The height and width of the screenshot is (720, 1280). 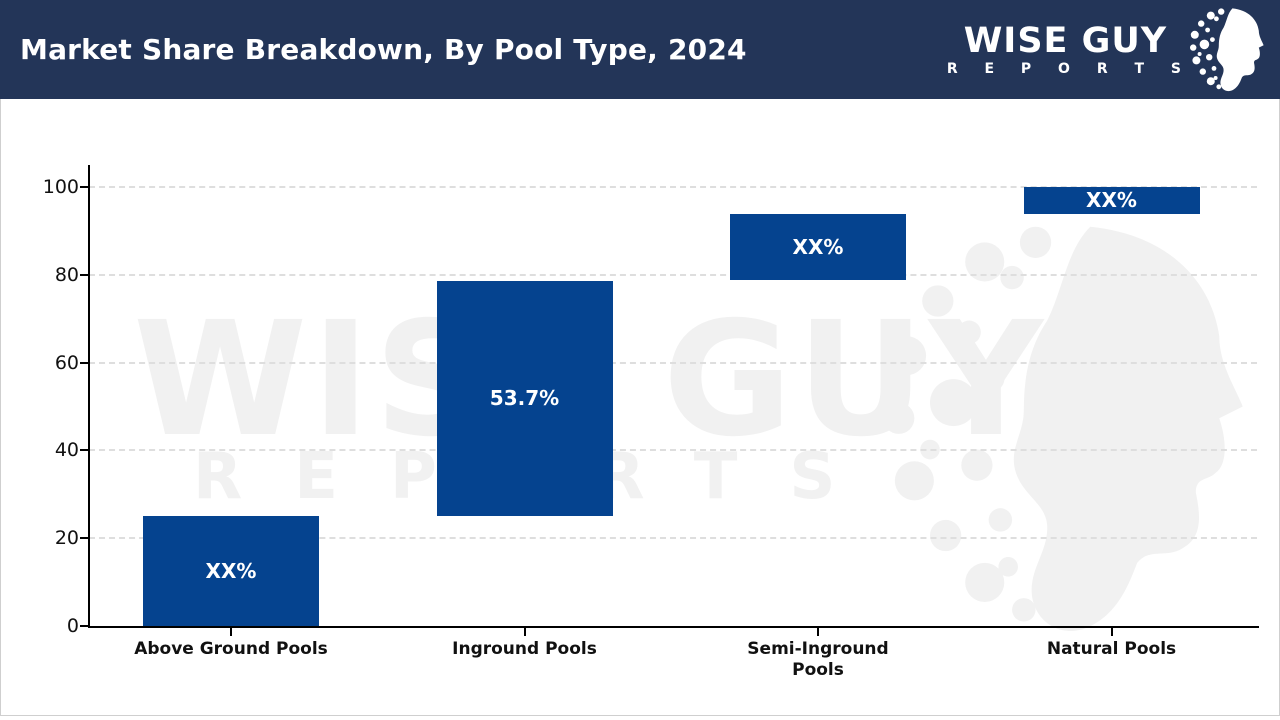 What do you see at coordinates (818, 660) in the screenshot?
I see `x-category-label: Semi-Inground Pools` at bounding box center [818, 660].